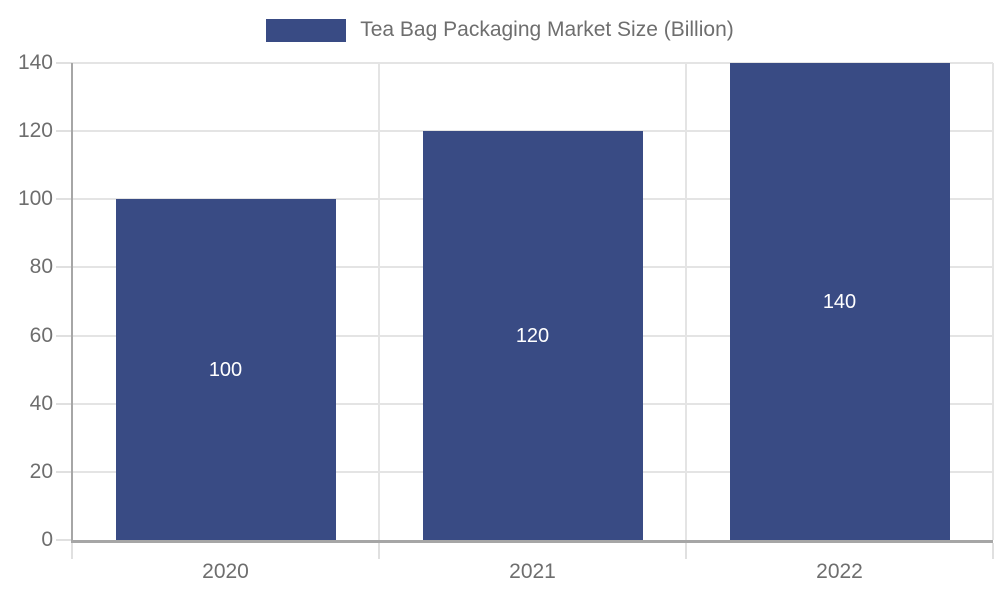 The width and height of the screenshot is (1000, 600). Describe the element at coordinates (35, 199) in the screenshot. I see `y-tick-label: 100` at that location.